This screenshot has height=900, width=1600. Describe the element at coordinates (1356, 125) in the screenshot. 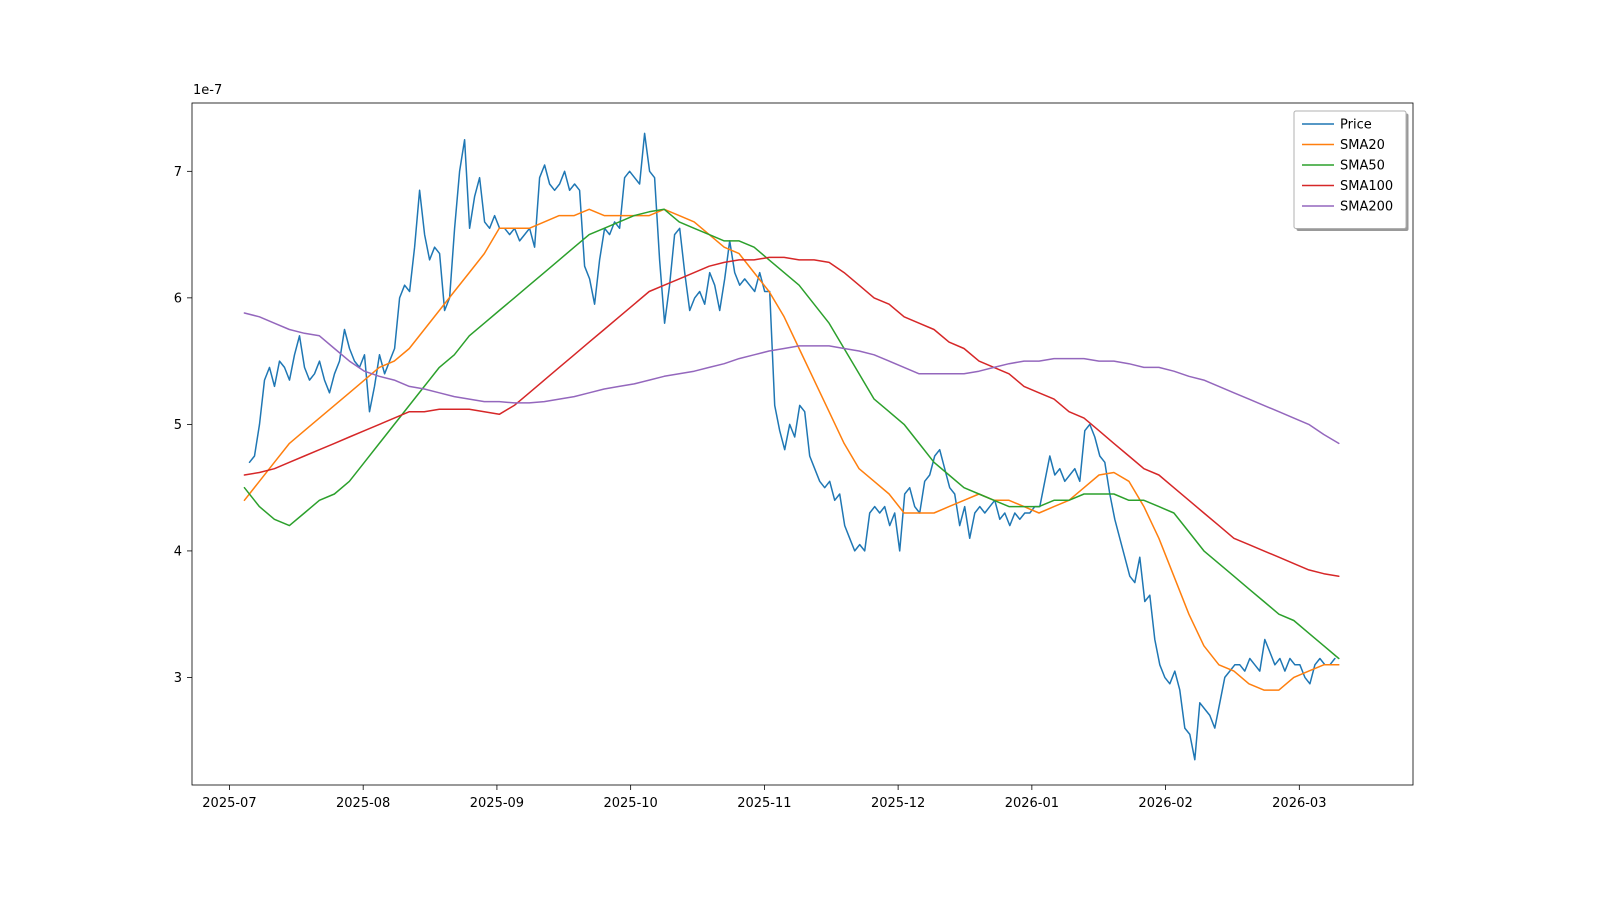

I see `legend-label: Price` at that location.